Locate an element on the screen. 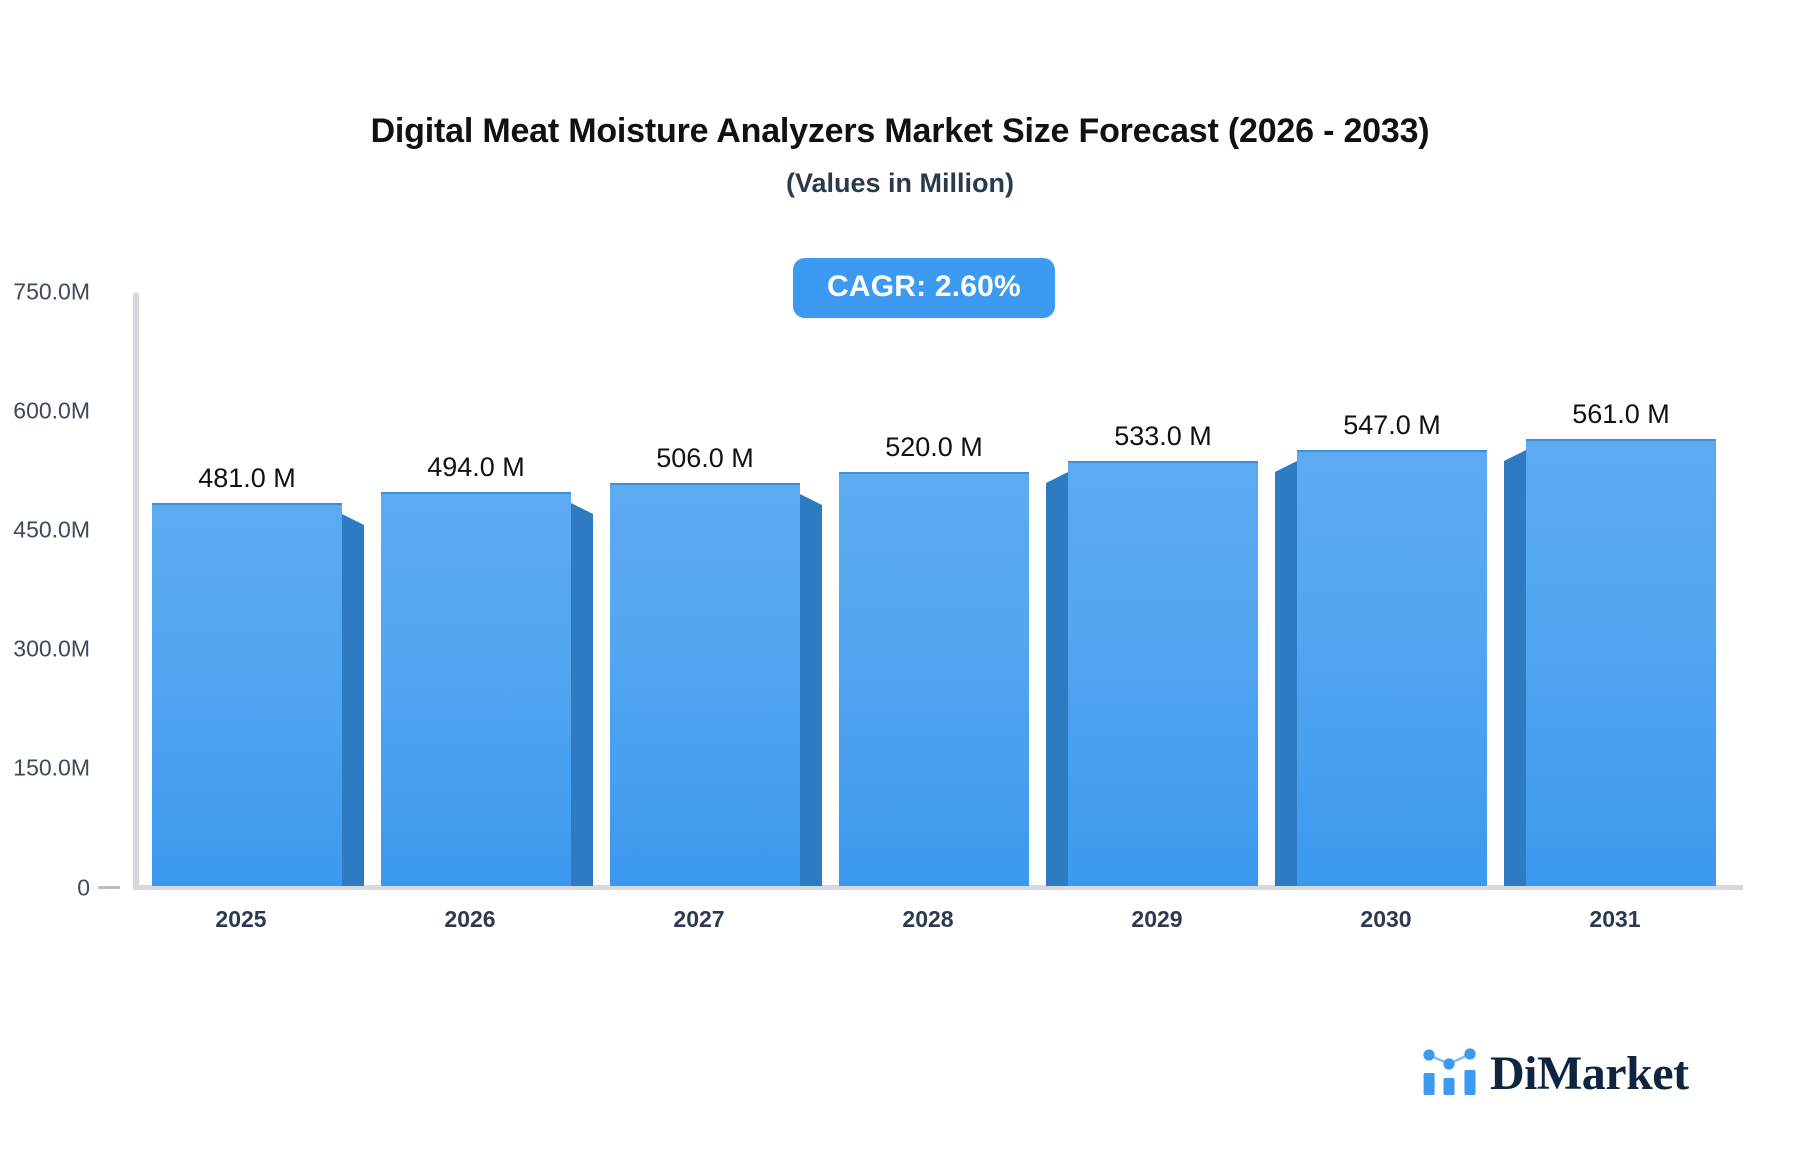  x-tick-label-2025: 2025 is located at coordinates (241, 919).